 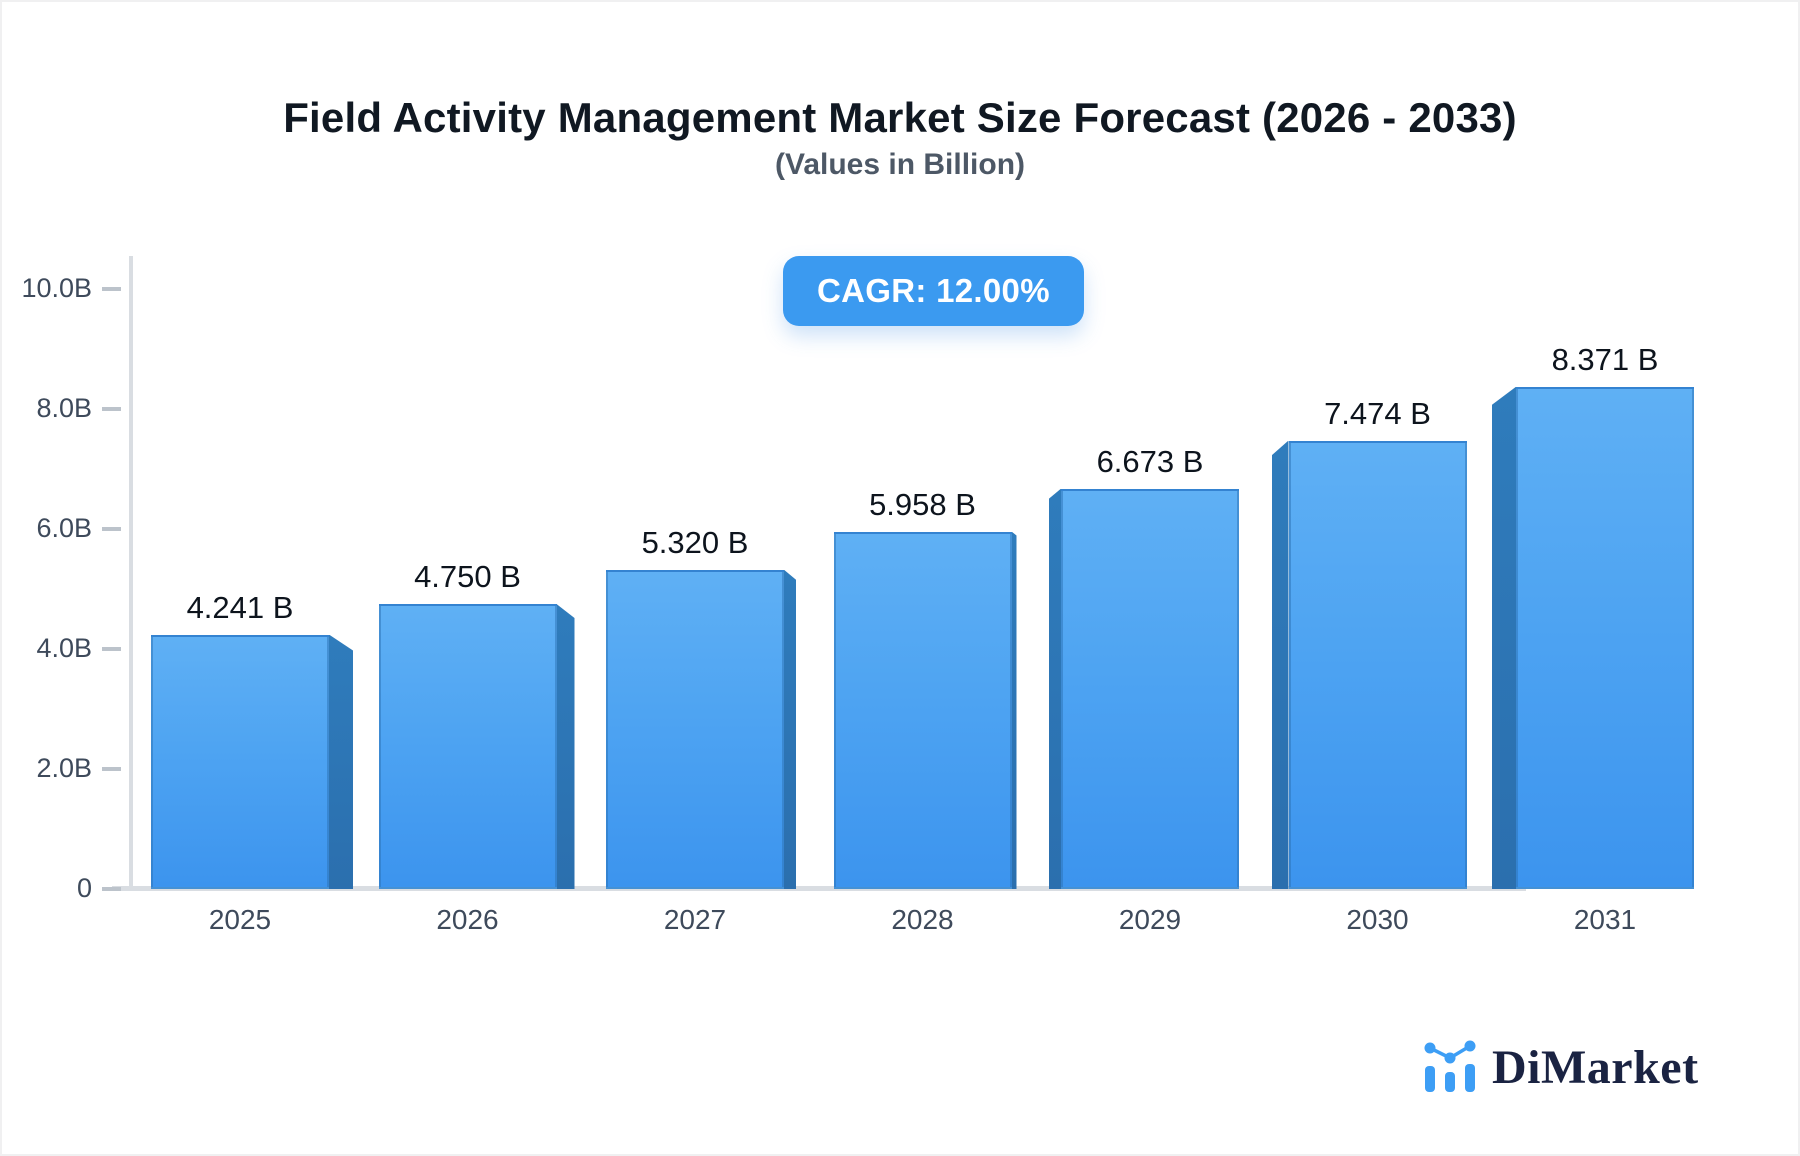 I want to click on y-tick-label: 0, so click(x=84, y=888).